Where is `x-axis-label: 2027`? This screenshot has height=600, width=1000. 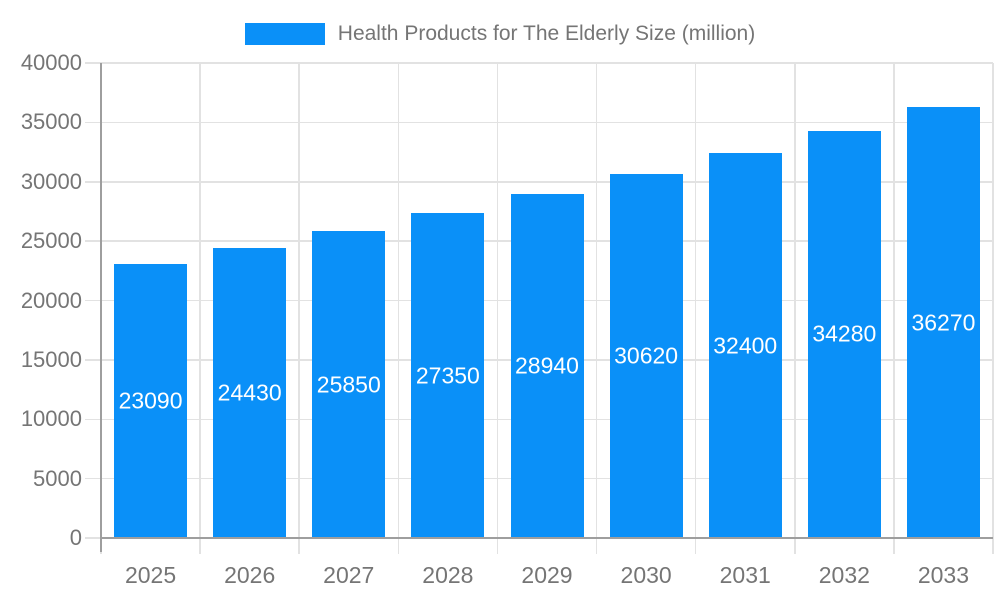
x-axis-label: 2027 is located at coordinates (349, 575).